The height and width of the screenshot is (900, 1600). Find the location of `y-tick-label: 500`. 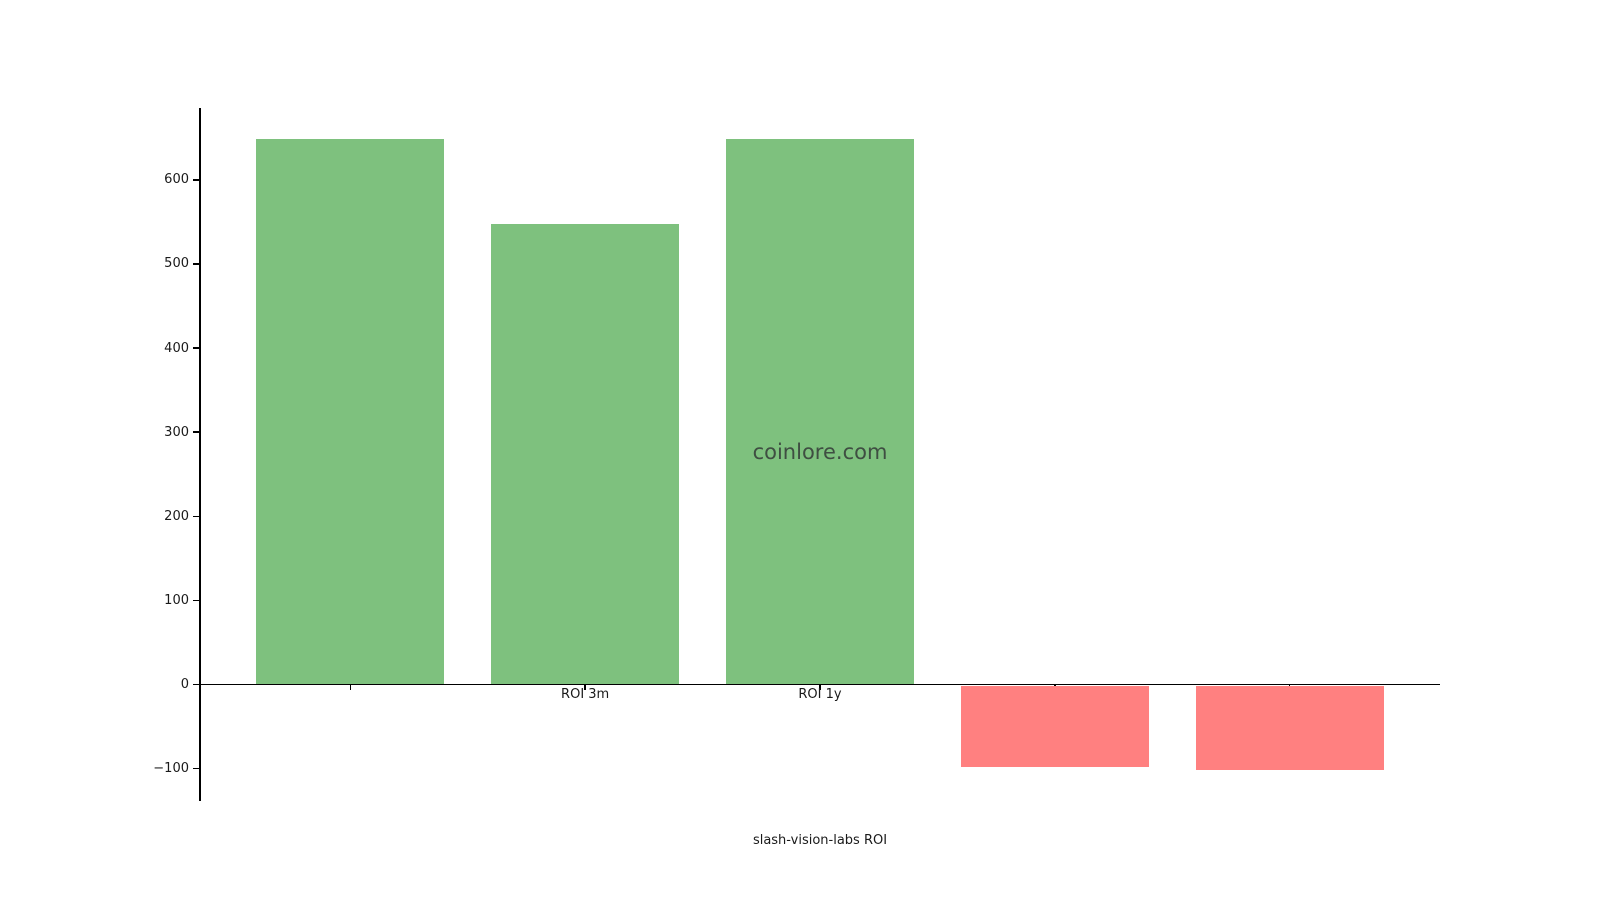

y-tick-label: 500 is located at coordinates (176, 264).